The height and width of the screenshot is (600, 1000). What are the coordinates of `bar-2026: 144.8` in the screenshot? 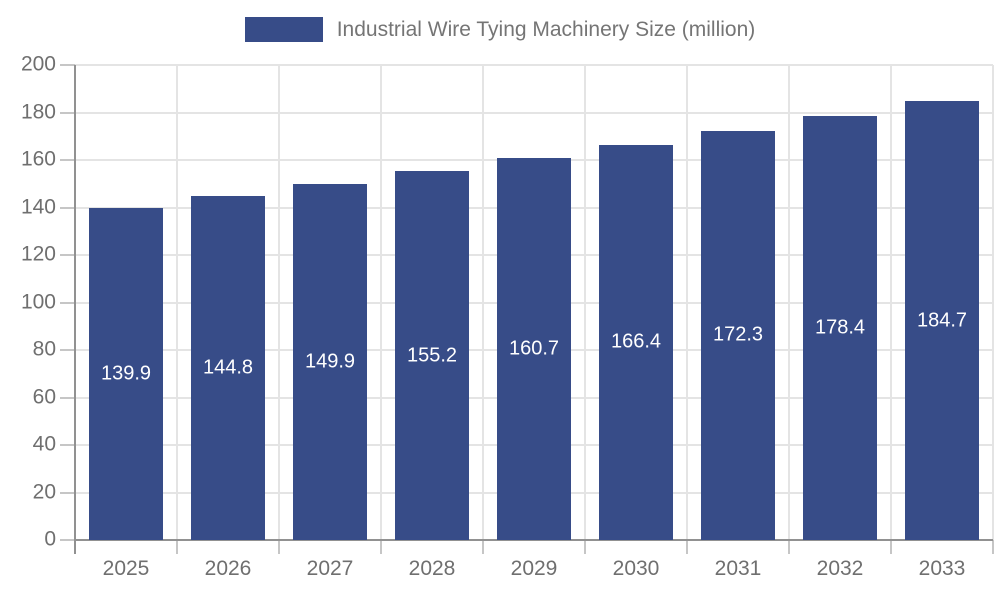 It's located at (228, 368).